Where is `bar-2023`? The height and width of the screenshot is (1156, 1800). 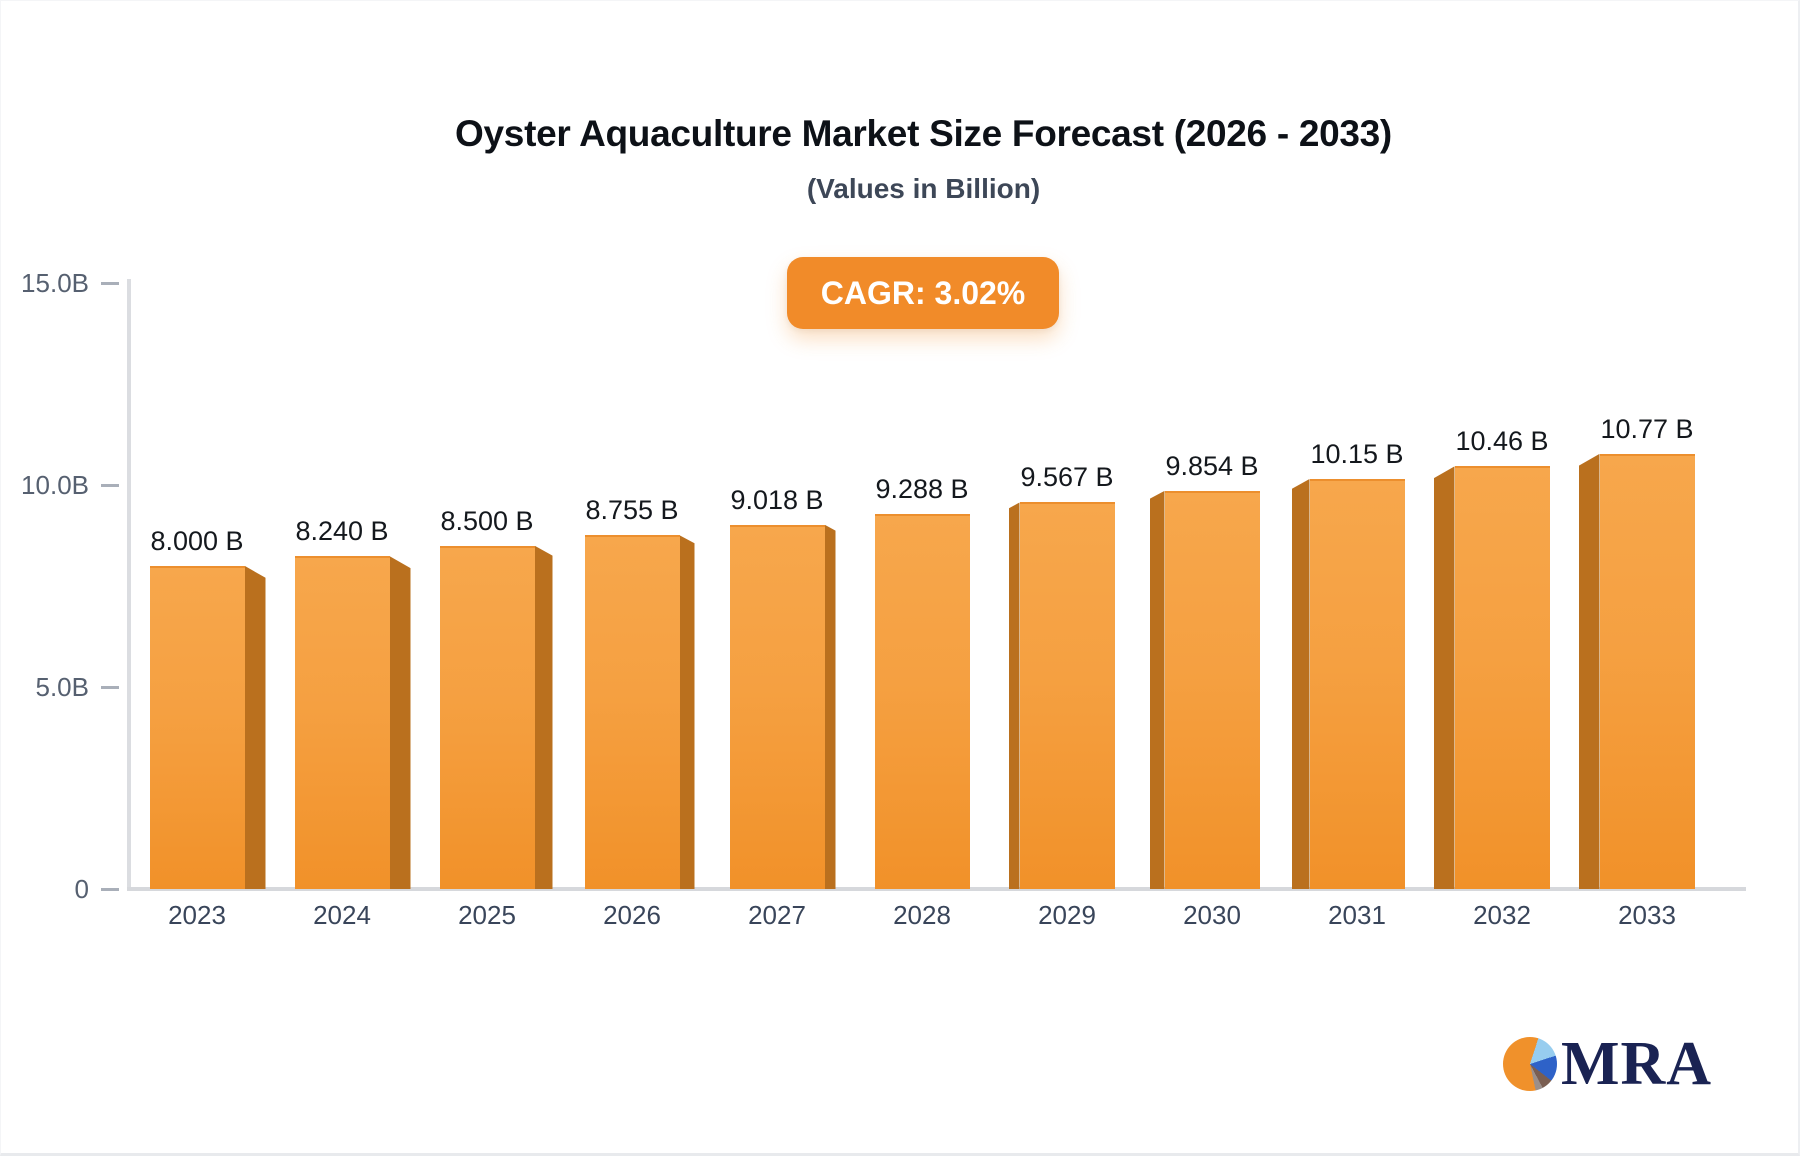 bar-2023 is located at coordinates (197, 727).